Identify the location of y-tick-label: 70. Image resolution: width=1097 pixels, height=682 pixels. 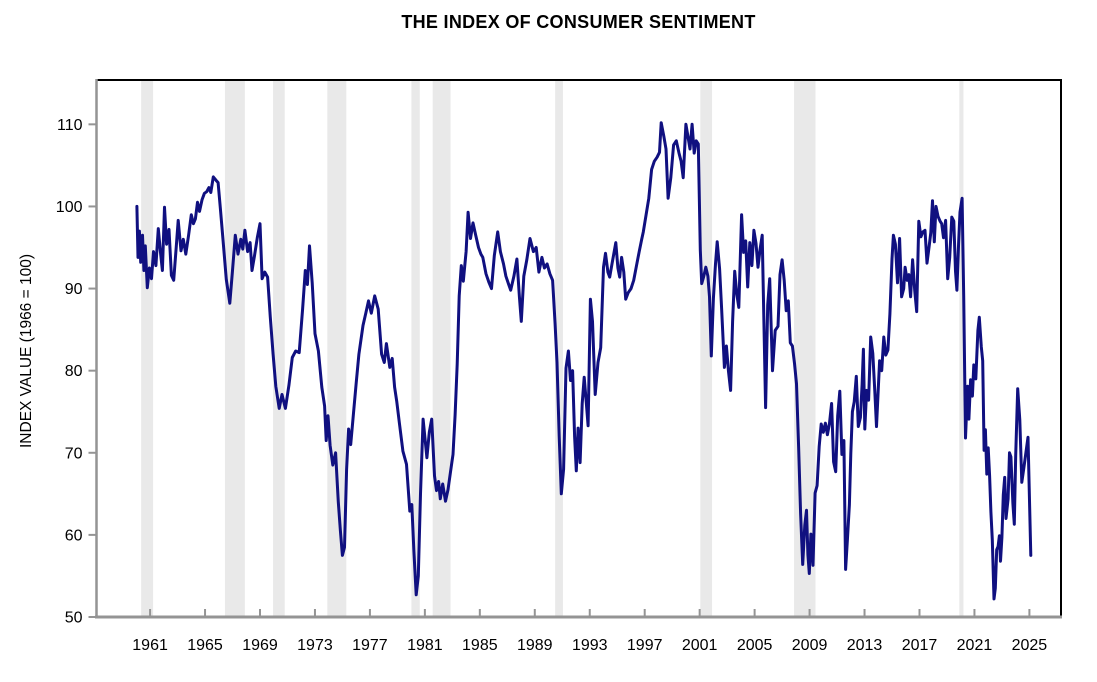
(74, 453).